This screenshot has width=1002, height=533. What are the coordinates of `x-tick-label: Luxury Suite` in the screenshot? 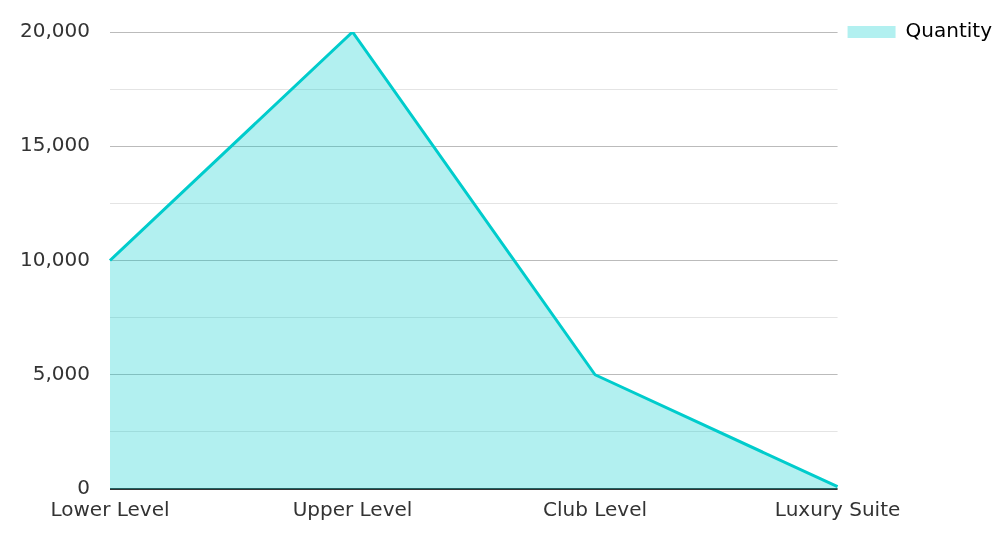 It's located at (837, 509).